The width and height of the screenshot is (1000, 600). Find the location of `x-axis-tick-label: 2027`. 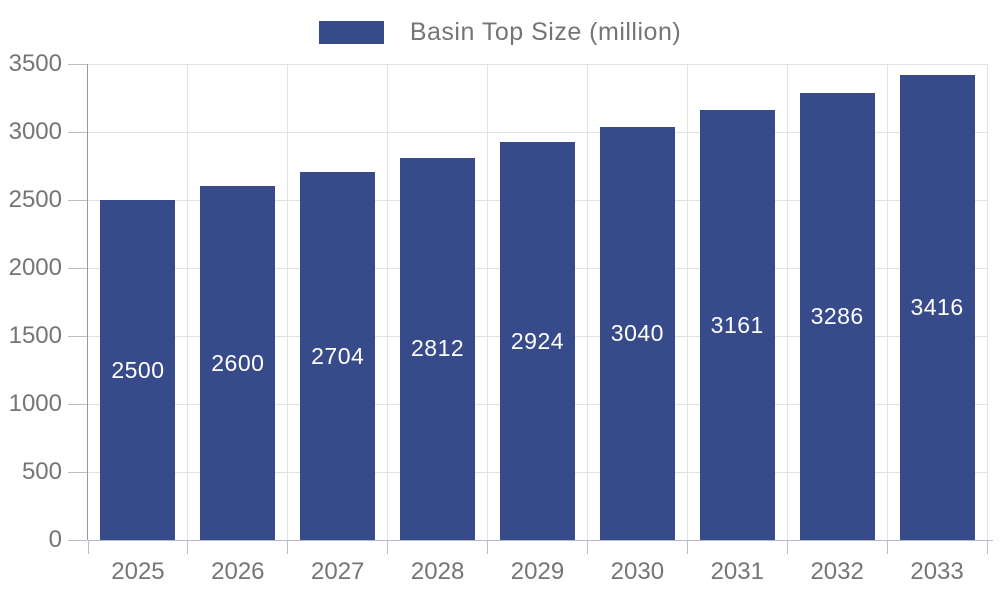

x-axis-tick-label: 2027 is located at coordinates (338, 571).